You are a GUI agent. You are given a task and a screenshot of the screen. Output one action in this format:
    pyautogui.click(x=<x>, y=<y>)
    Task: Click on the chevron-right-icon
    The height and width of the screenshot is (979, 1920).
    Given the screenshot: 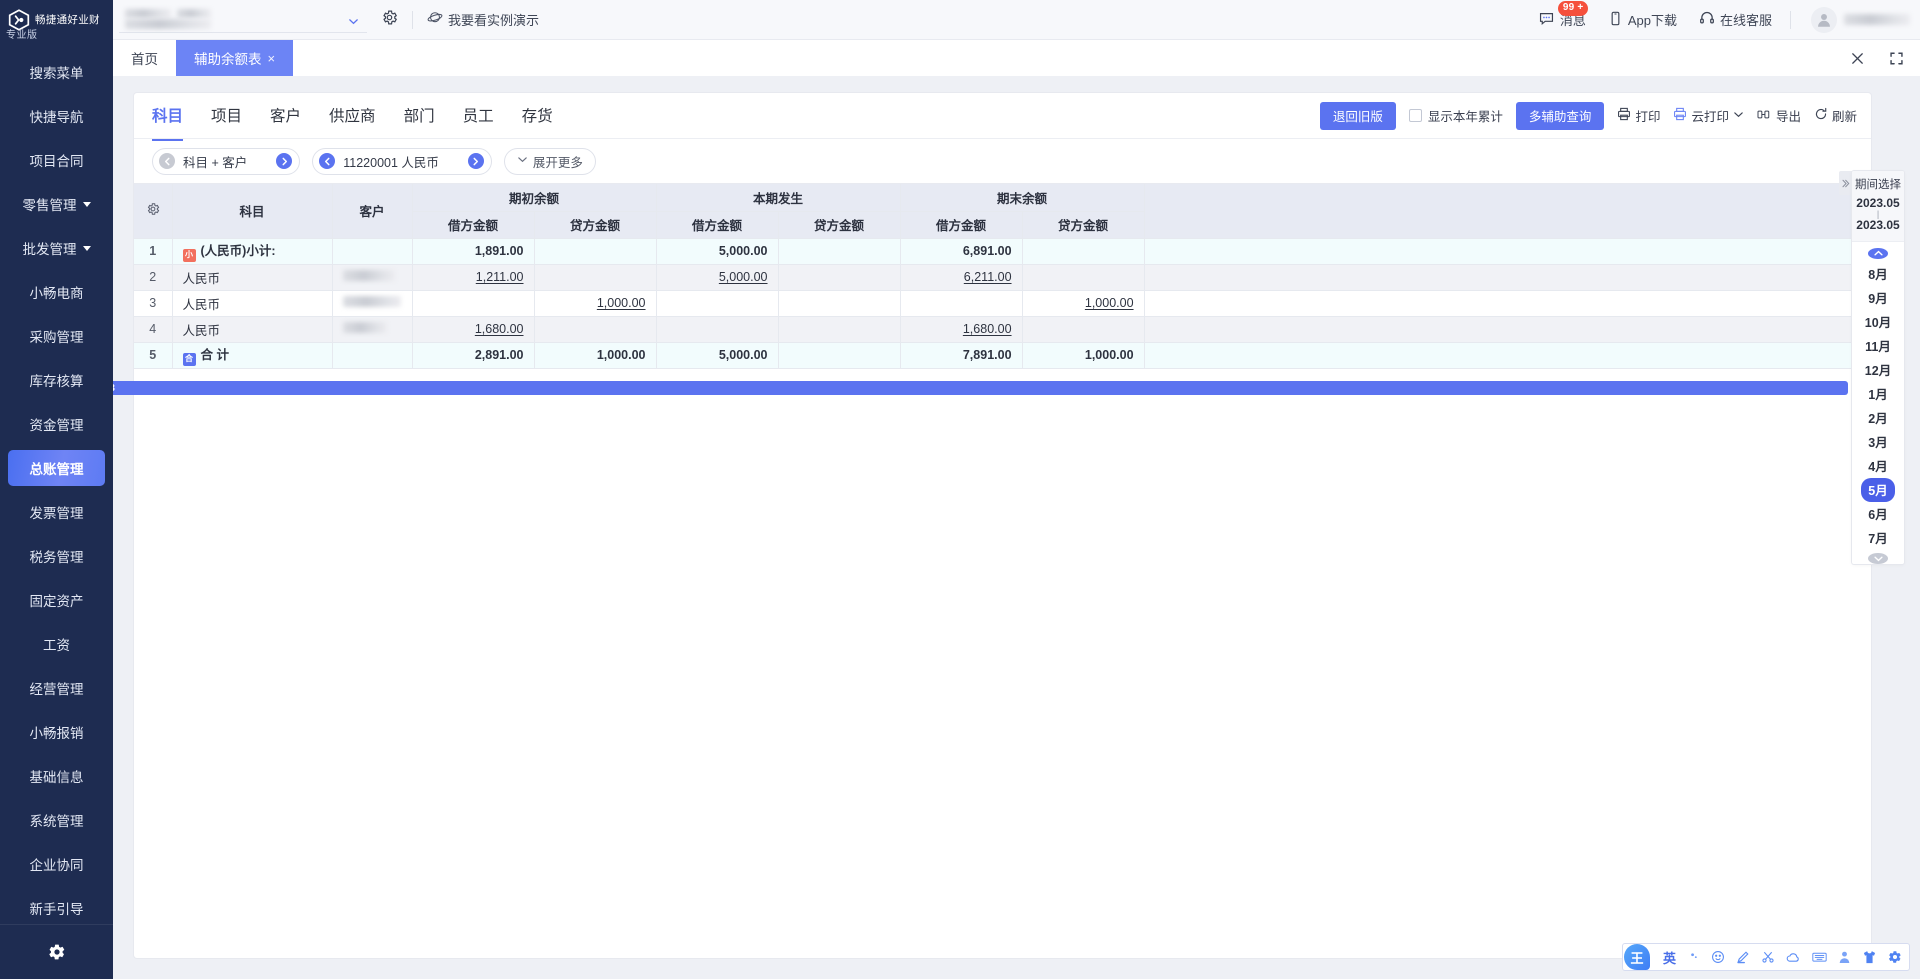 What is the action you would take?
    pyautogui.click(x=475, y=161)
    